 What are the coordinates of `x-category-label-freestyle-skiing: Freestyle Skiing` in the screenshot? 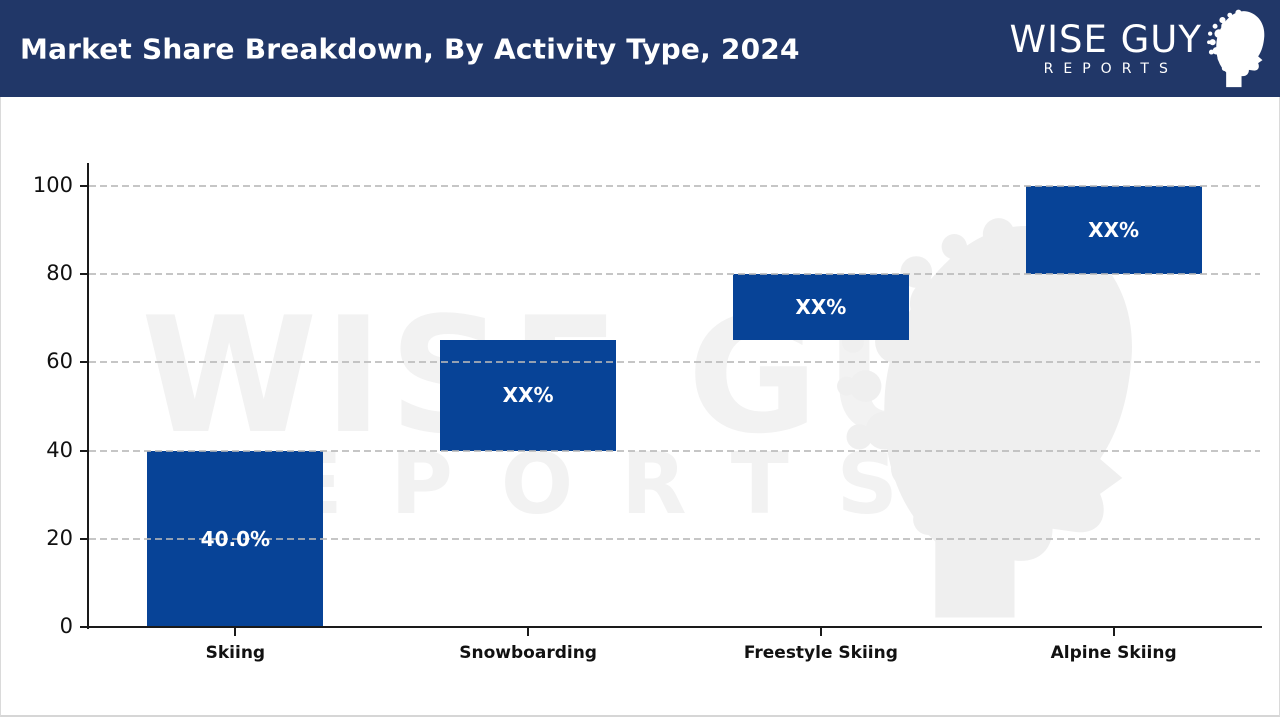 It's located at (820, 653).